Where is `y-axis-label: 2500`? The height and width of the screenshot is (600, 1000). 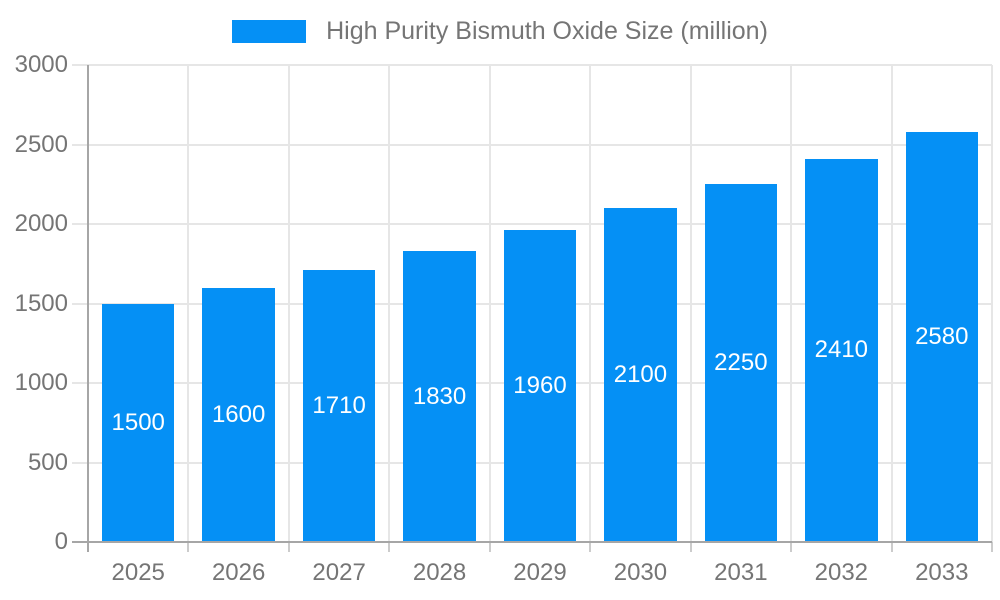 y-axis-label: 2500 is located at coordinates (41, 144).